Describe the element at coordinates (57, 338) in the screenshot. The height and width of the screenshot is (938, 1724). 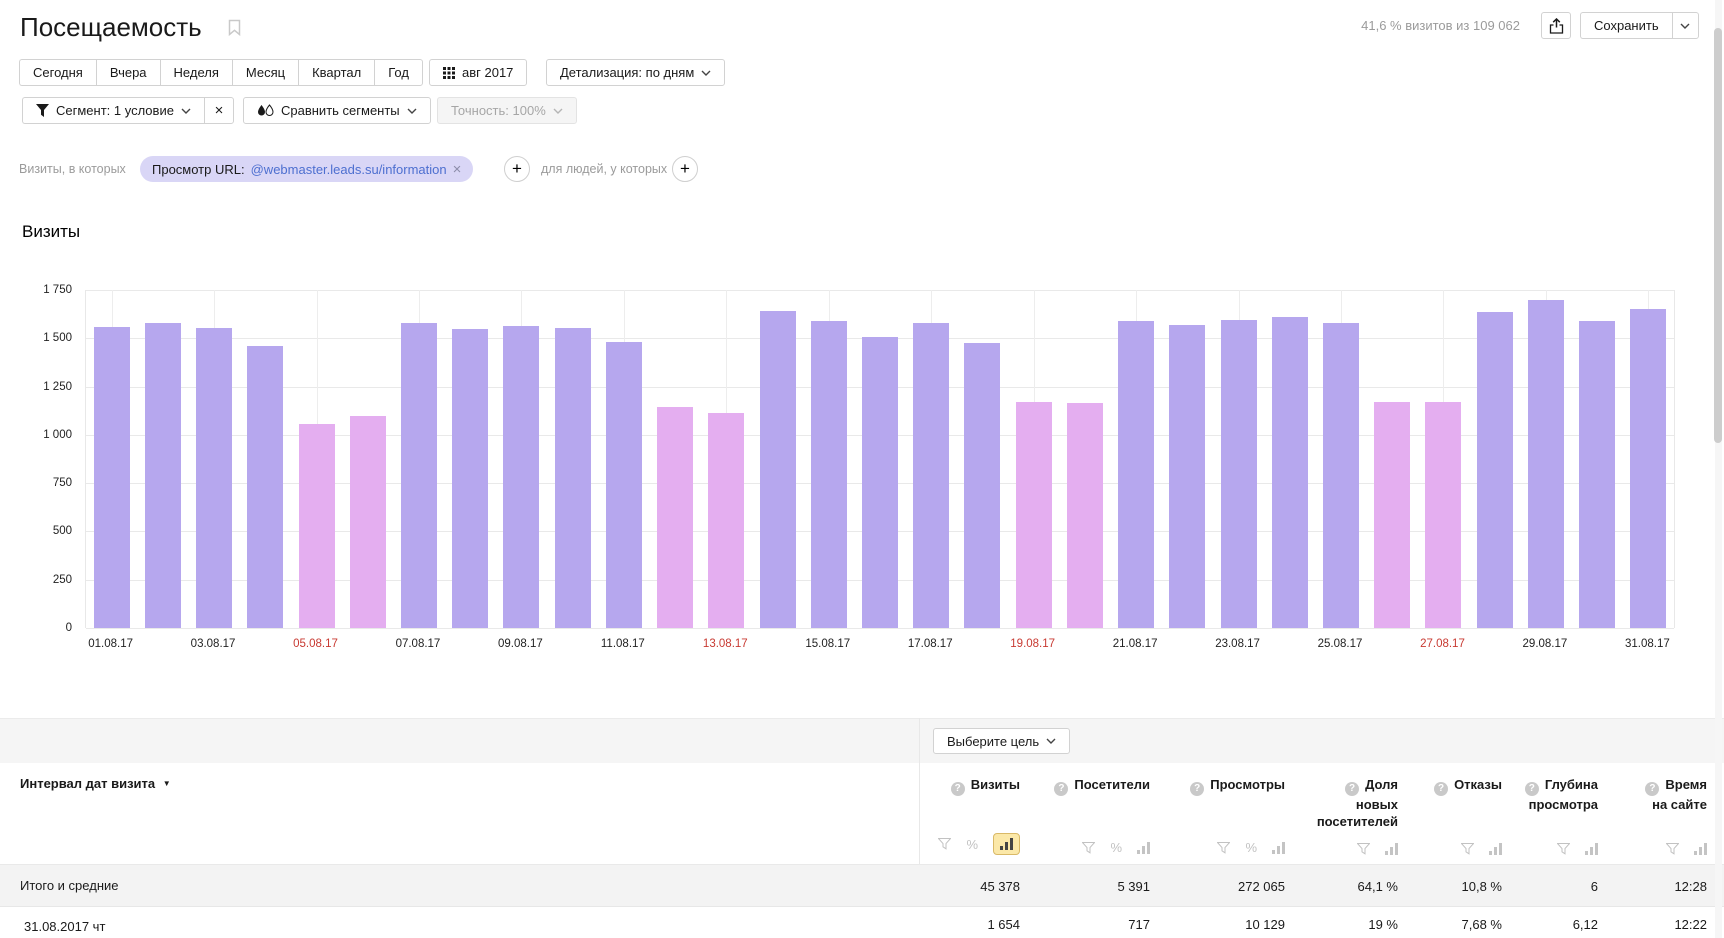
I see `y-tick-label: 1 500` at that location.